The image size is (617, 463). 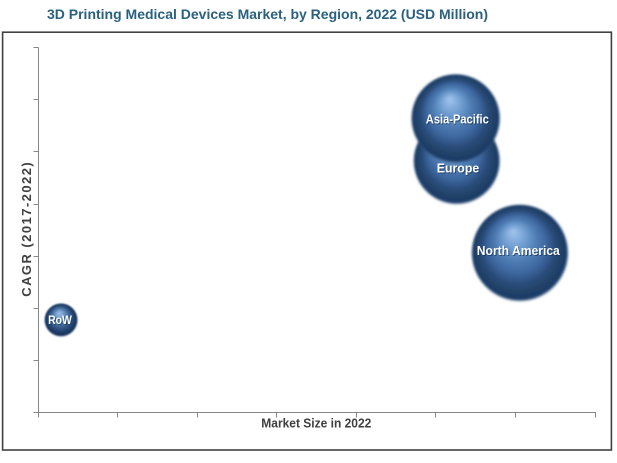 I want to click on svg-text: Asia-Pacific, so click(x=458, y=119).